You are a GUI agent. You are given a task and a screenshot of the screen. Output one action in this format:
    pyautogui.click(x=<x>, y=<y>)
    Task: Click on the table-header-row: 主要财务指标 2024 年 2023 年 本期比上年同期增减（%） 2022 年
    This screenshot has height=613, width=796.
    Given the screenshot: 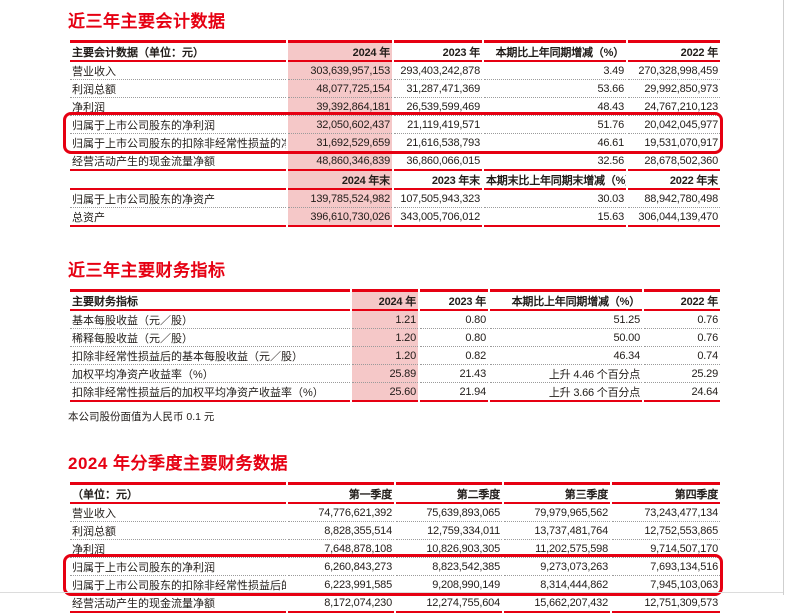 What is the action you would take?
    pyautogui.click(x=395, y=300)
    